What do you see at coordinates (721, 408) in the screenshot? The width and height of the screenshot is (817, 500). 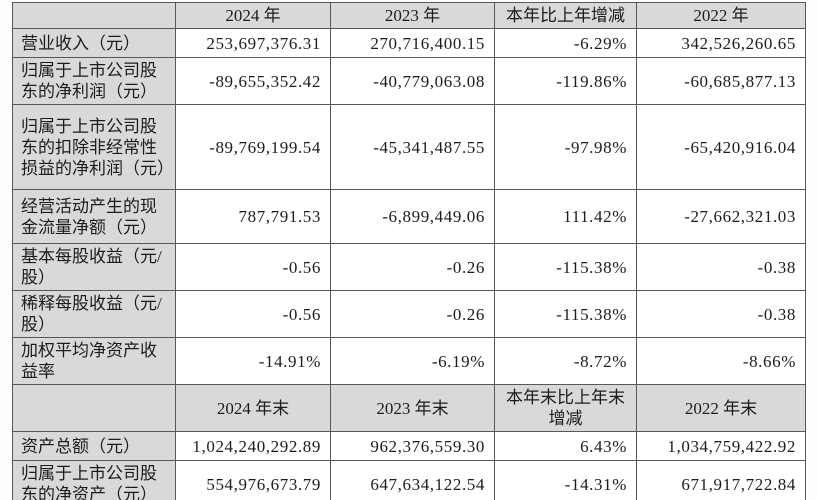 I see `eoy-header-2022: 2022 年末` at bounding box center [721, 408].